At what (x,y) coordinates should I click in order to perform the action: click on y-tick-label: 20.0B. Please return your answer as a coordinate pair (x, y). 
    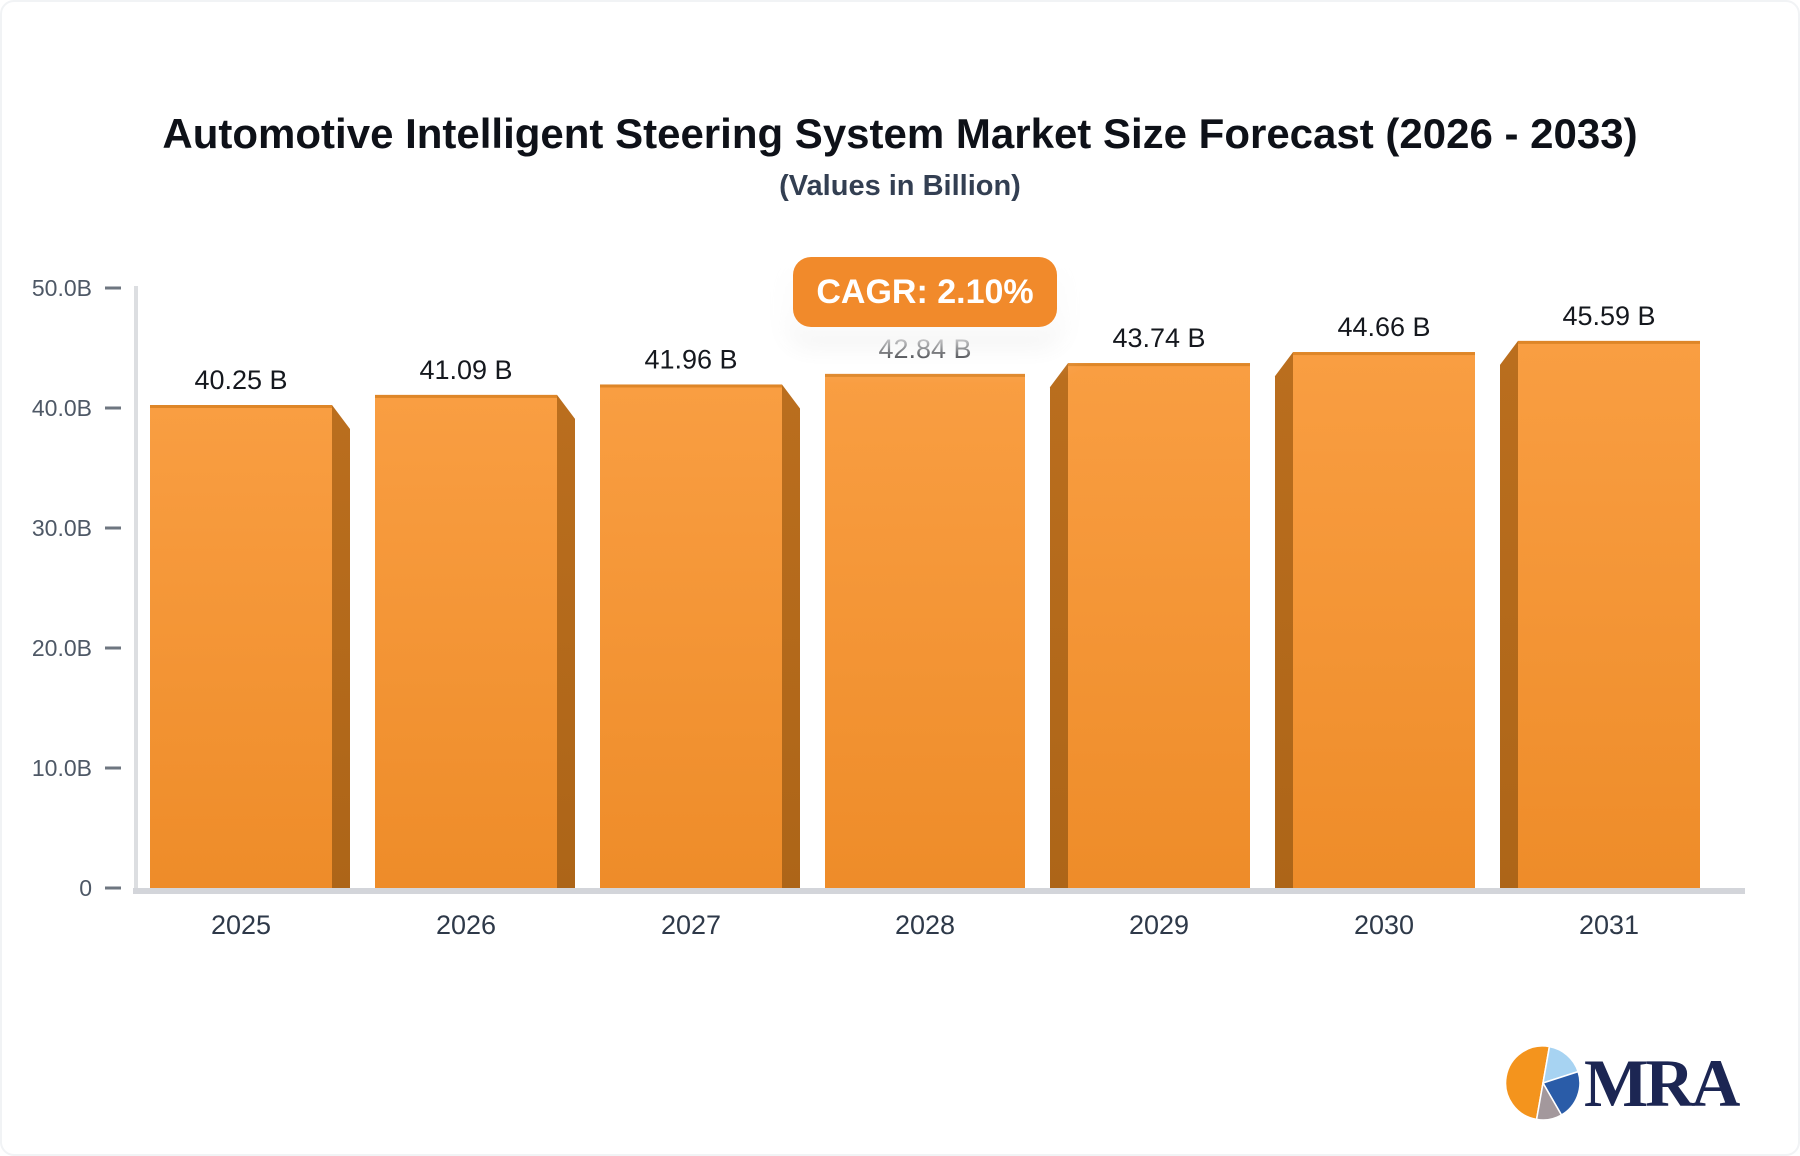
    Looking at the image, I should click on (62, 648).